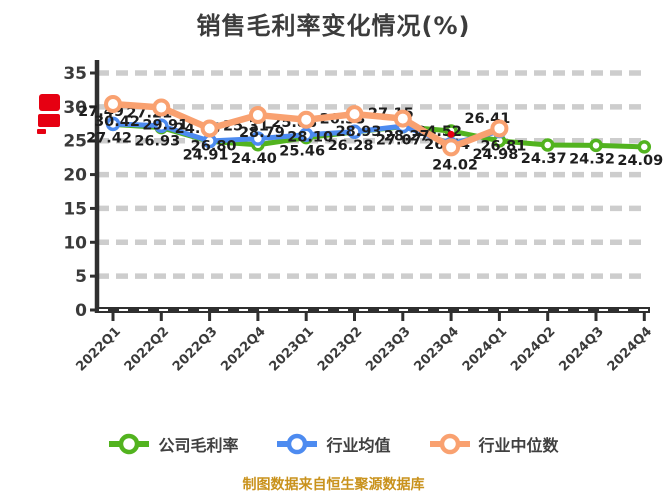 The image size is (667, 500). What do you see at coordinates (388, 349) in the screenshot?
I see `x-axis-category-label: 2023Q3` at bounding box center [388, 349].